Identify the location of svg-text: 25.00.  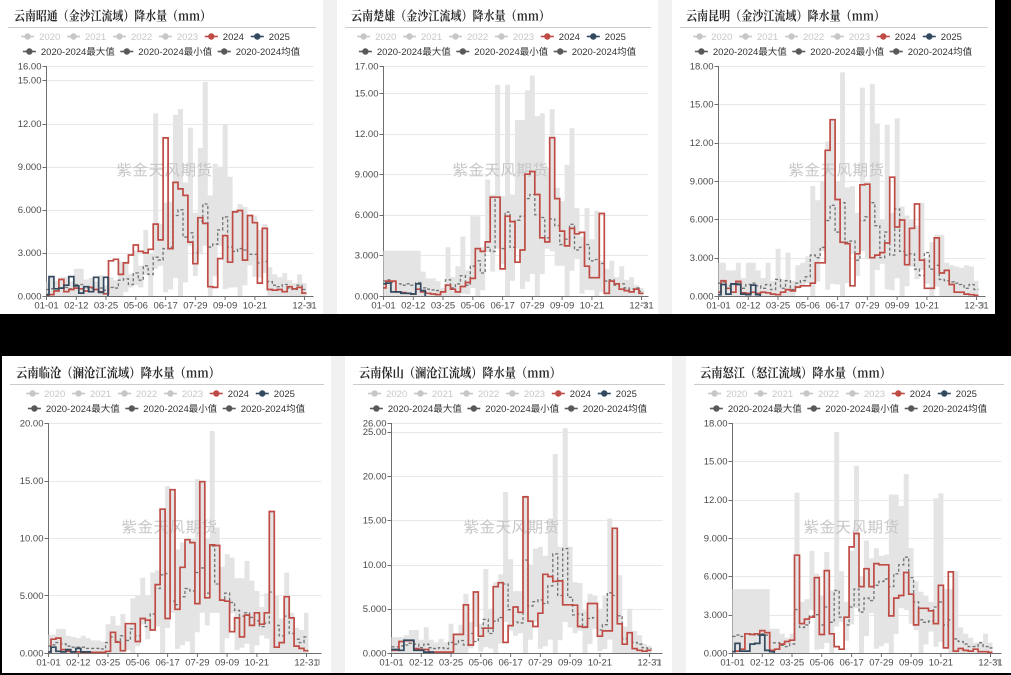
(375, 432).